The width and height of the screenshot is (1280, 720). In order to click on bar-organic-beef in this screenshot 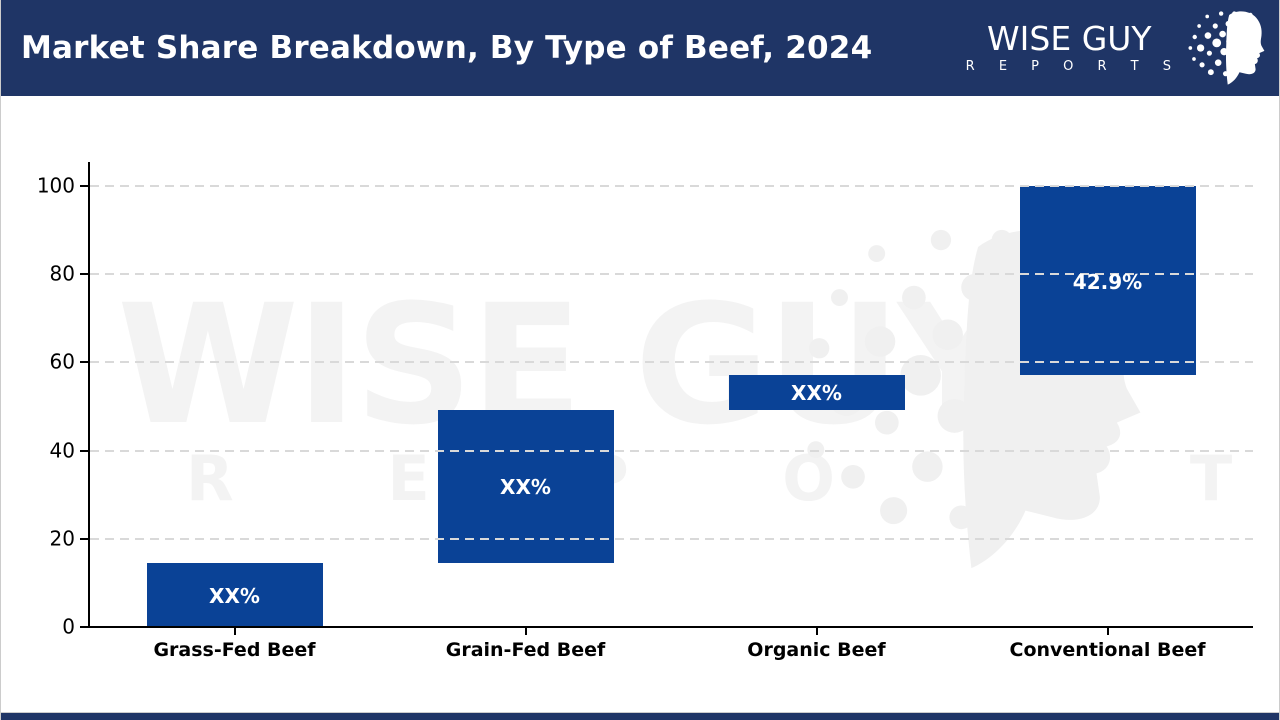, I will do `click(816, 392)`.